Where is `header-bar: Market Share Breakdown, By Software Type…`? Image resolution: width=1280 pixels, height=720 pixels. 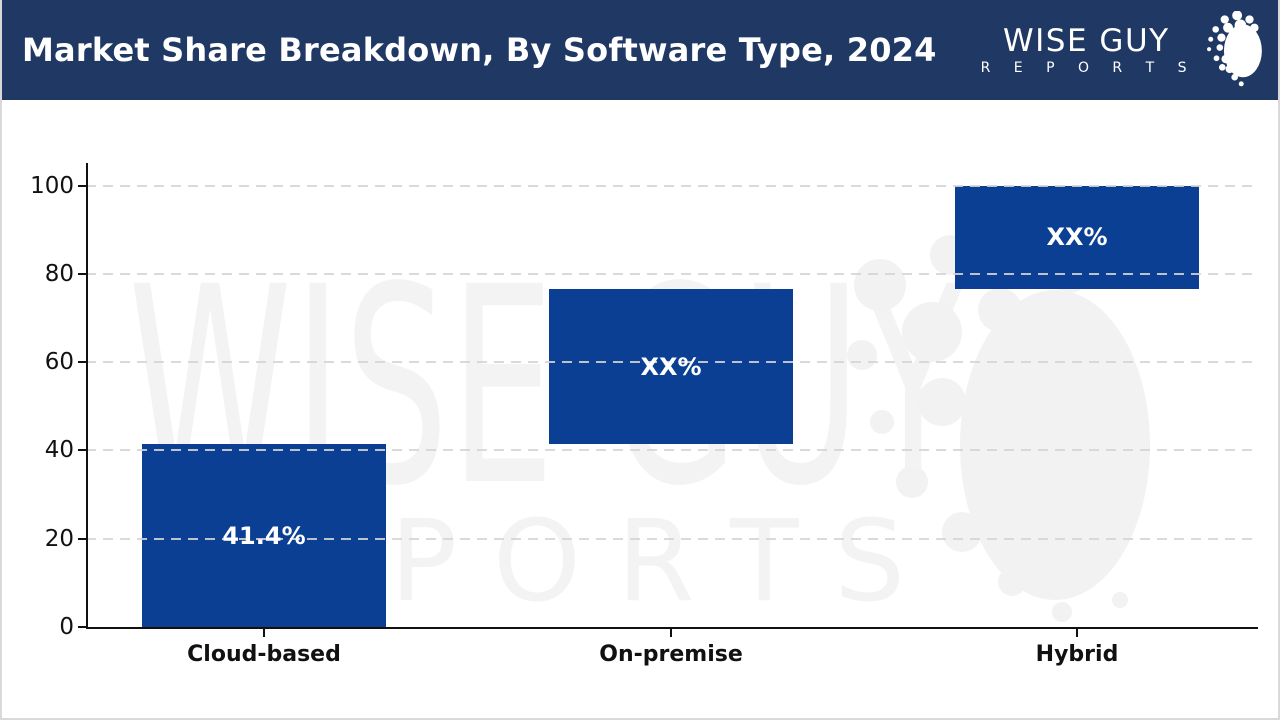 header-bar: Market Share Breakdown, By Software Type… is located at coordinates (640, 50).